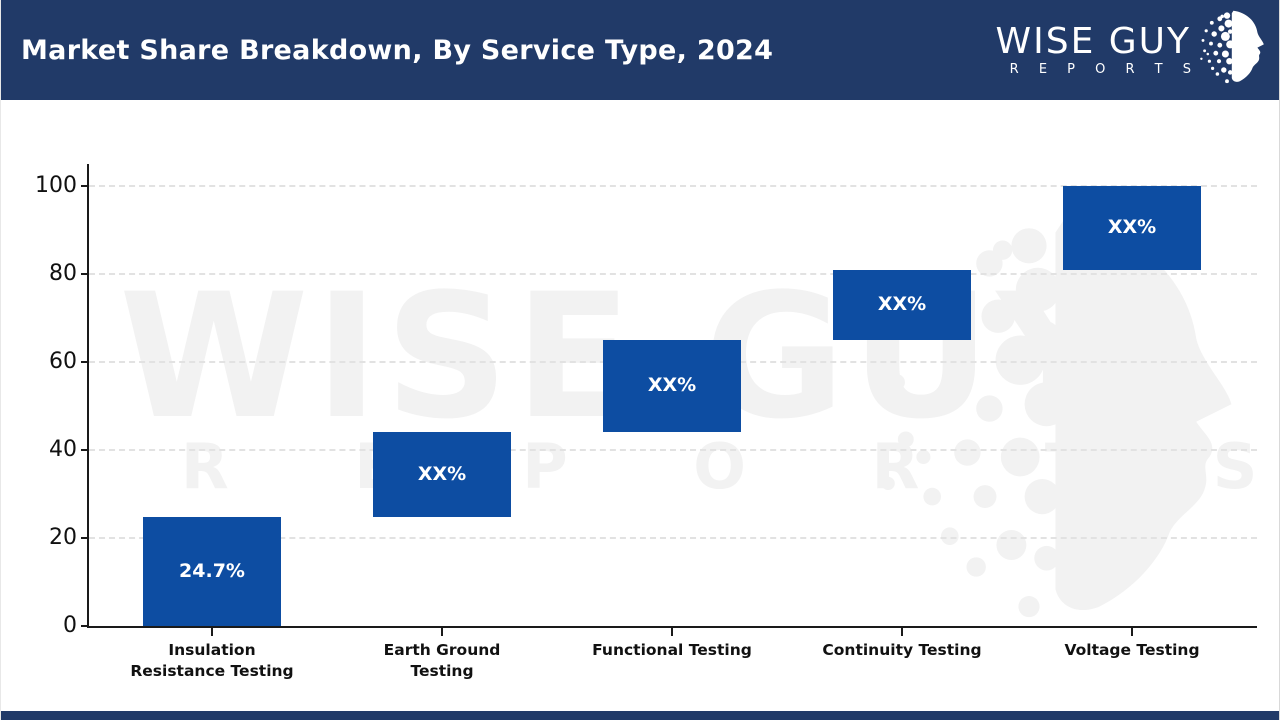 This screenshot has height=720, width=1280. What do you see at coordinates (1132, 650) in the screenshot?
I see `category-label: Voltage Testing` at bounding box center [1132, 650].